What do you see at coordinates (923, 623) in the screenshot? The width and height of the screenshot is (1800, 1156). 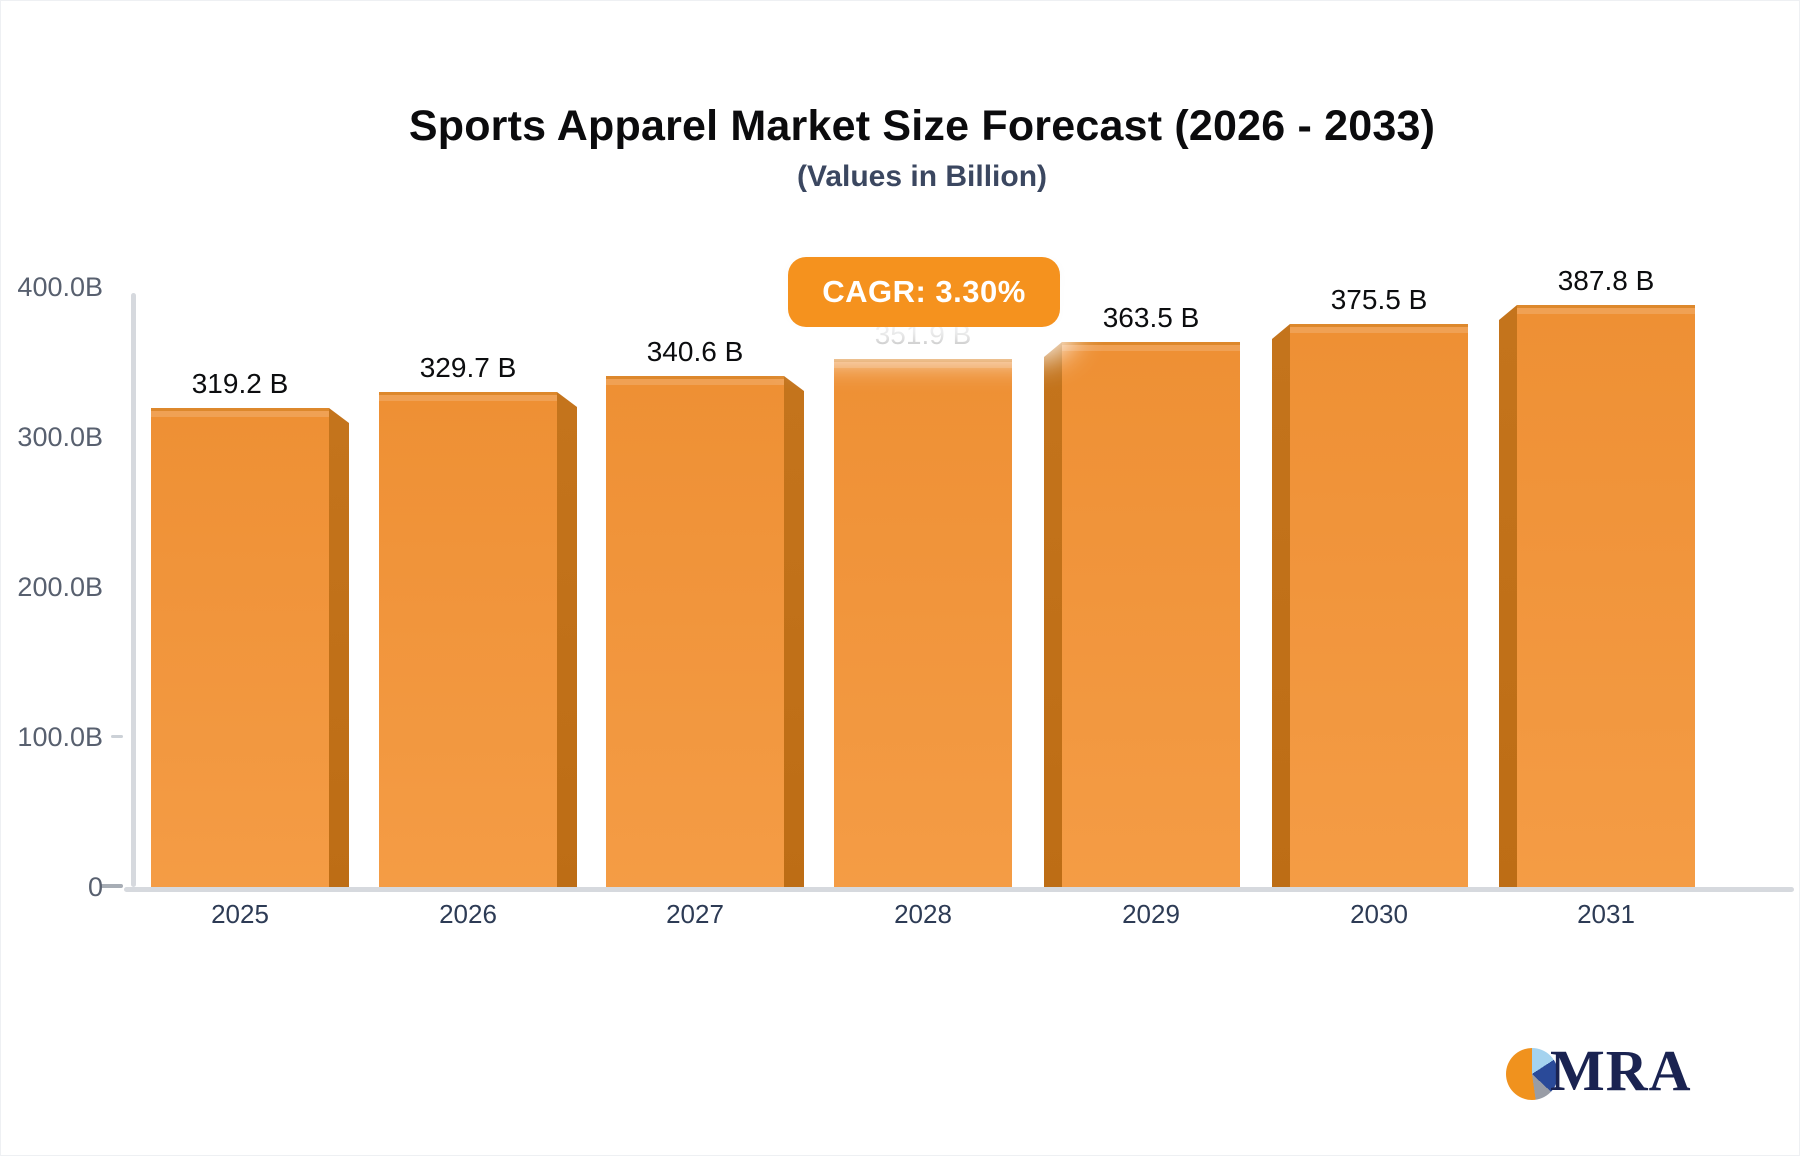 I see `bar-2028` at bounding box center [923, 623].